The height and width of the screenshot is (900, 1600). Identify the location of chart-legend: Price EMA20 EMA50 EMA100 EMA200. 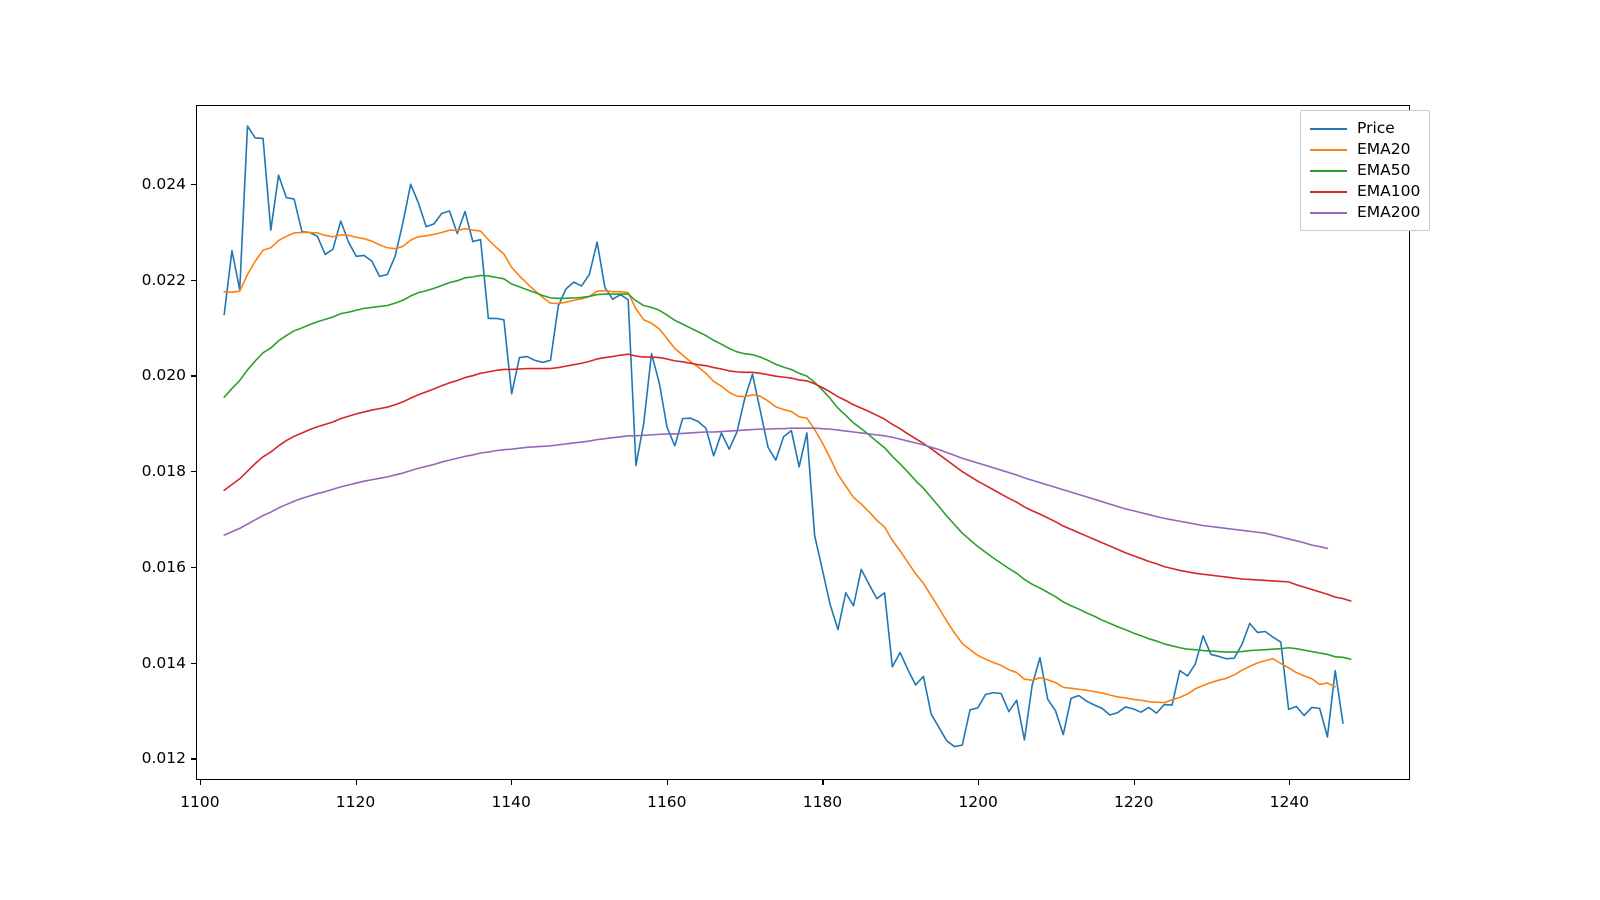
(1365, 170).